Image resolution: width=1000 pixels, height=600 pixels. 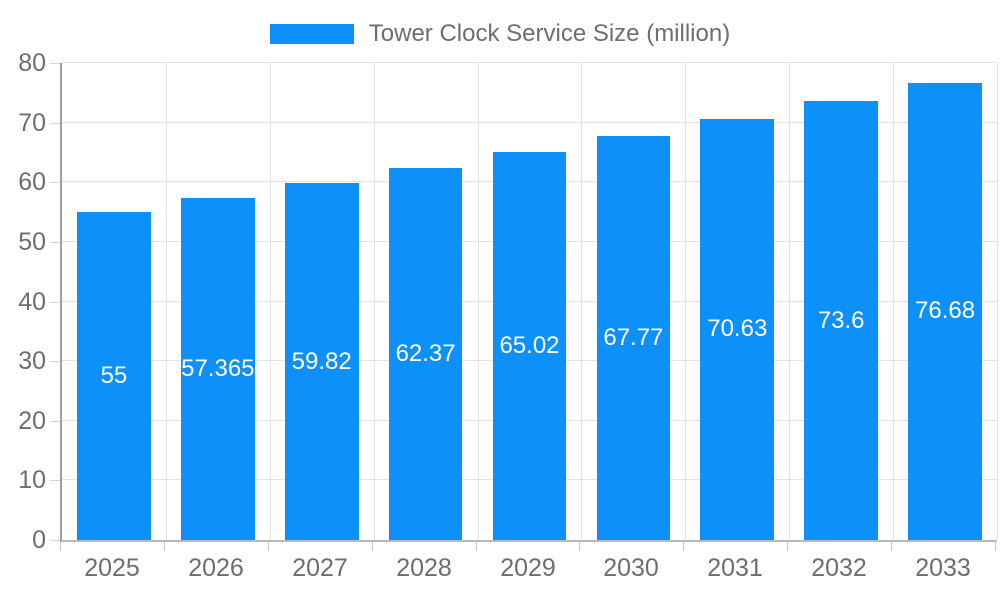 I want to click on bar-value-label: 62.37, so click(x=425, y=354).